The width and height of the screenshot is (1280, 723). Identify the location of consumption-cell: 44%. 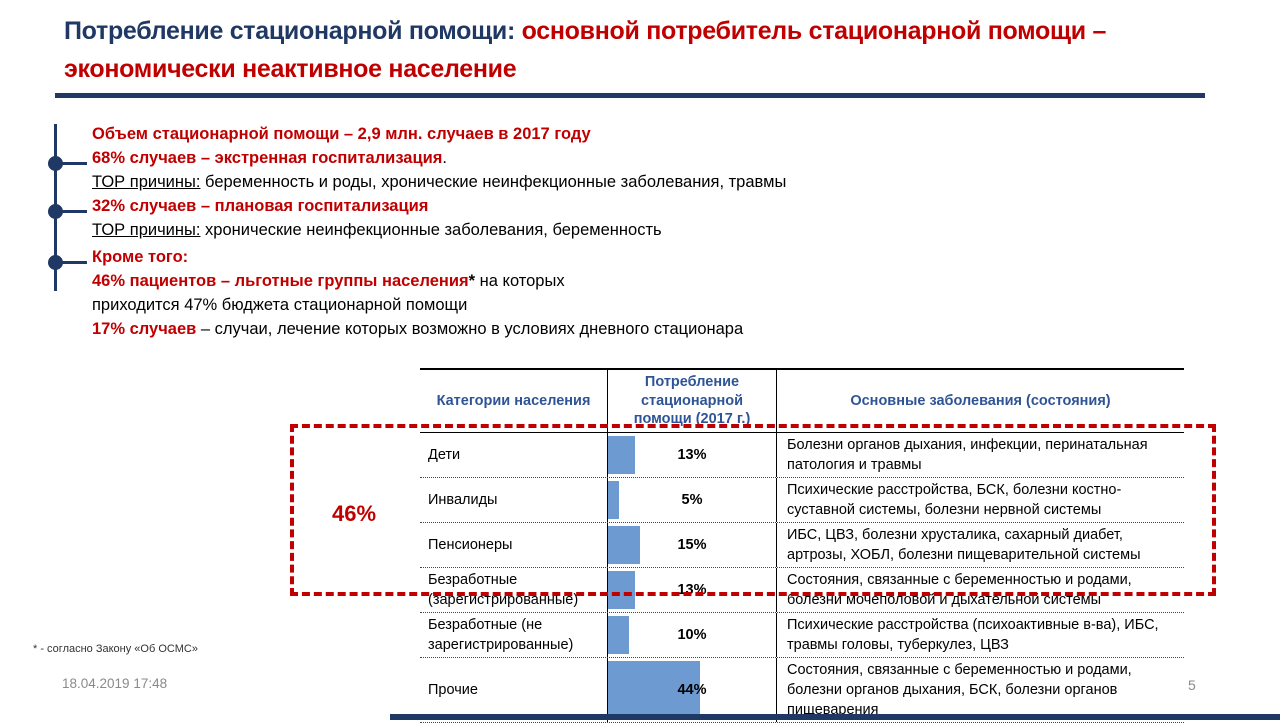
(692, 689).